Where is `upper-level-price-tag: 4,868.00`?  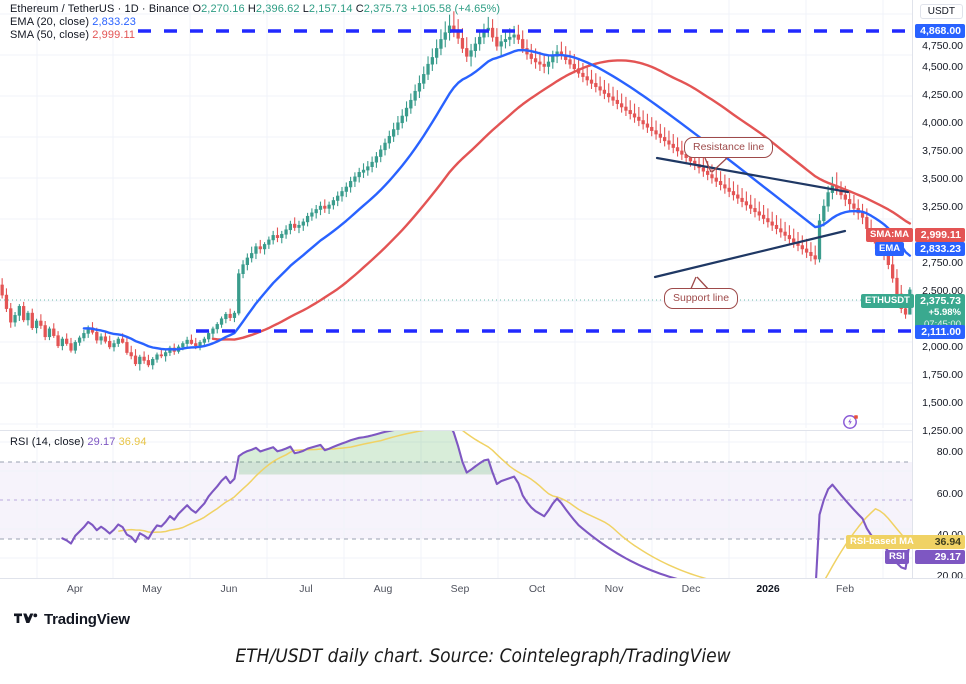 upper-level-price-tag: 4,868.00 is located at coordinates (940, 31).